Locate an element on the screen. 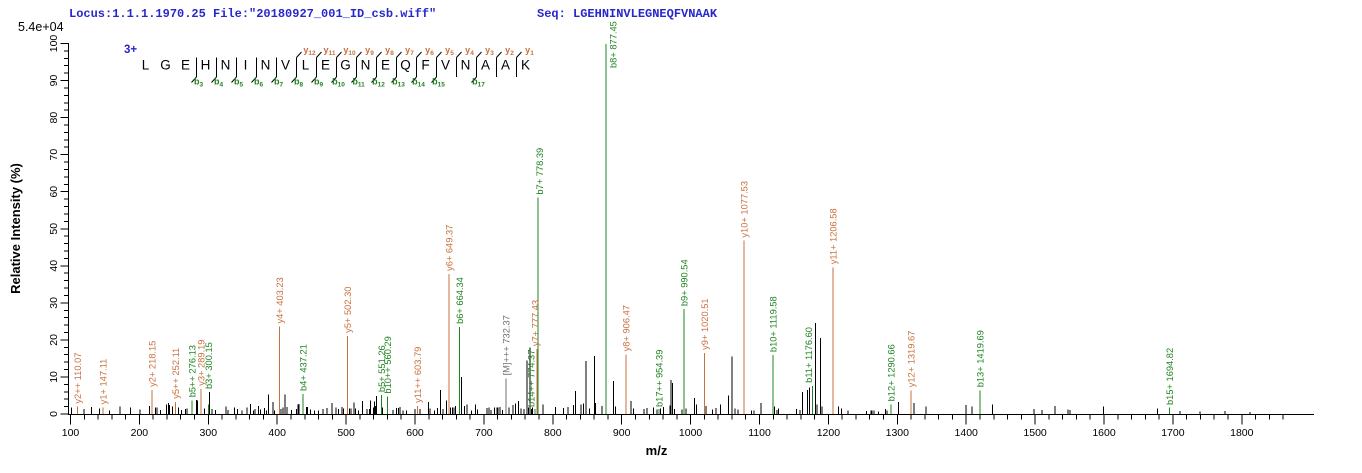 Image resolution: width=1362 pixels, height=473 pixels. peak-label-y4+: y4+ 403.23 is located at coordinates (280, 300).